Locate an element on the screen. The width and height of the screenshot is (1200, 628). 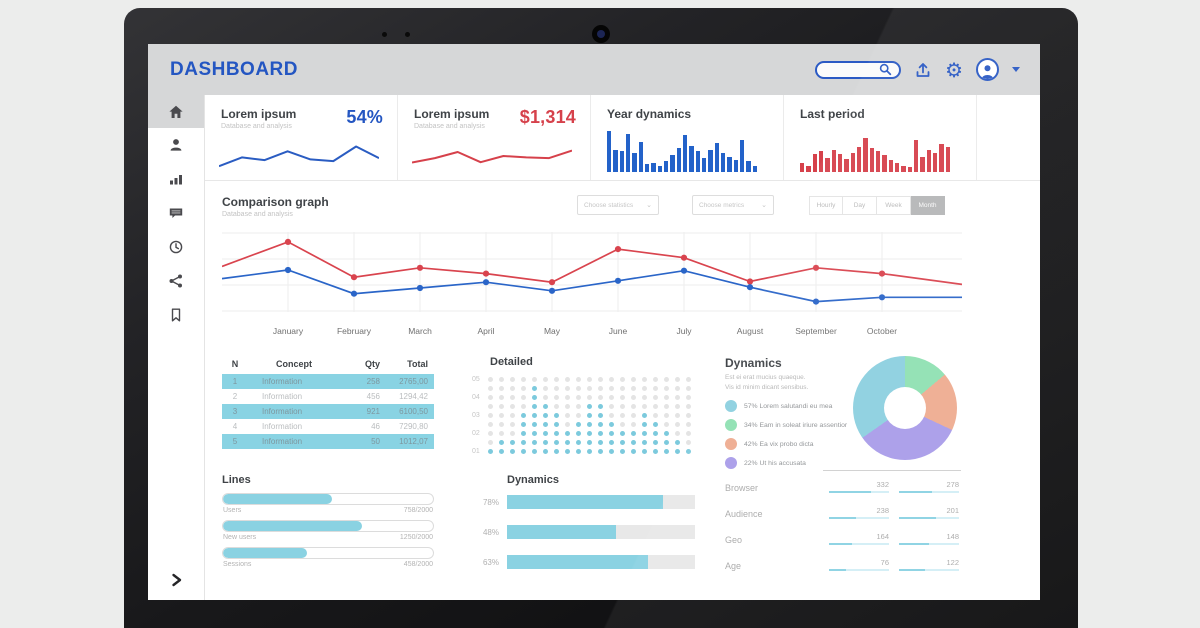
person-icon is located at coordinates (987, 72).